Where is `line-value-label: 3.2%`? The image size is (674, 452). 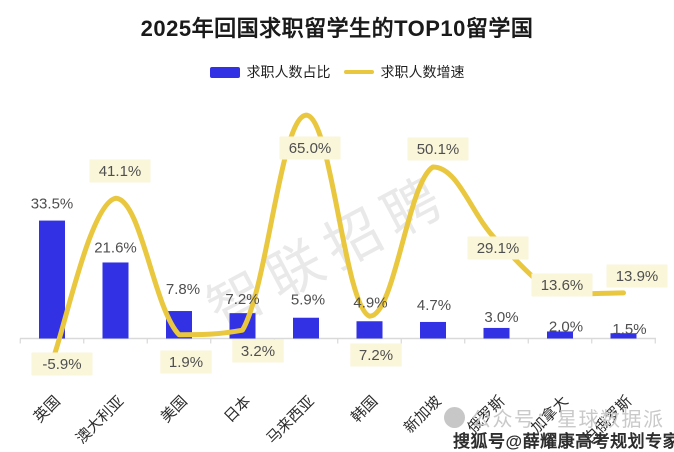
line-value-label: 3.2% is located at coordinates (258, 351).